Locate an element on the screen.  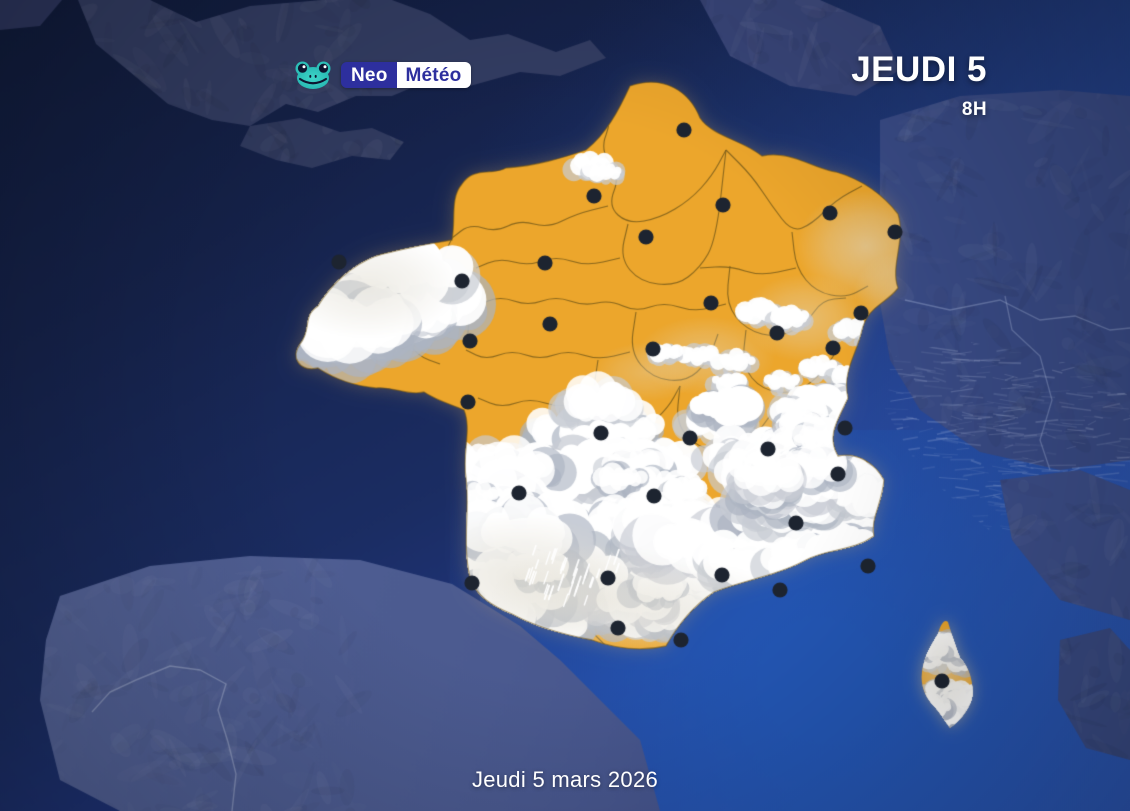
forecast-hour-label: 8H is located at coordinates (974, 109).